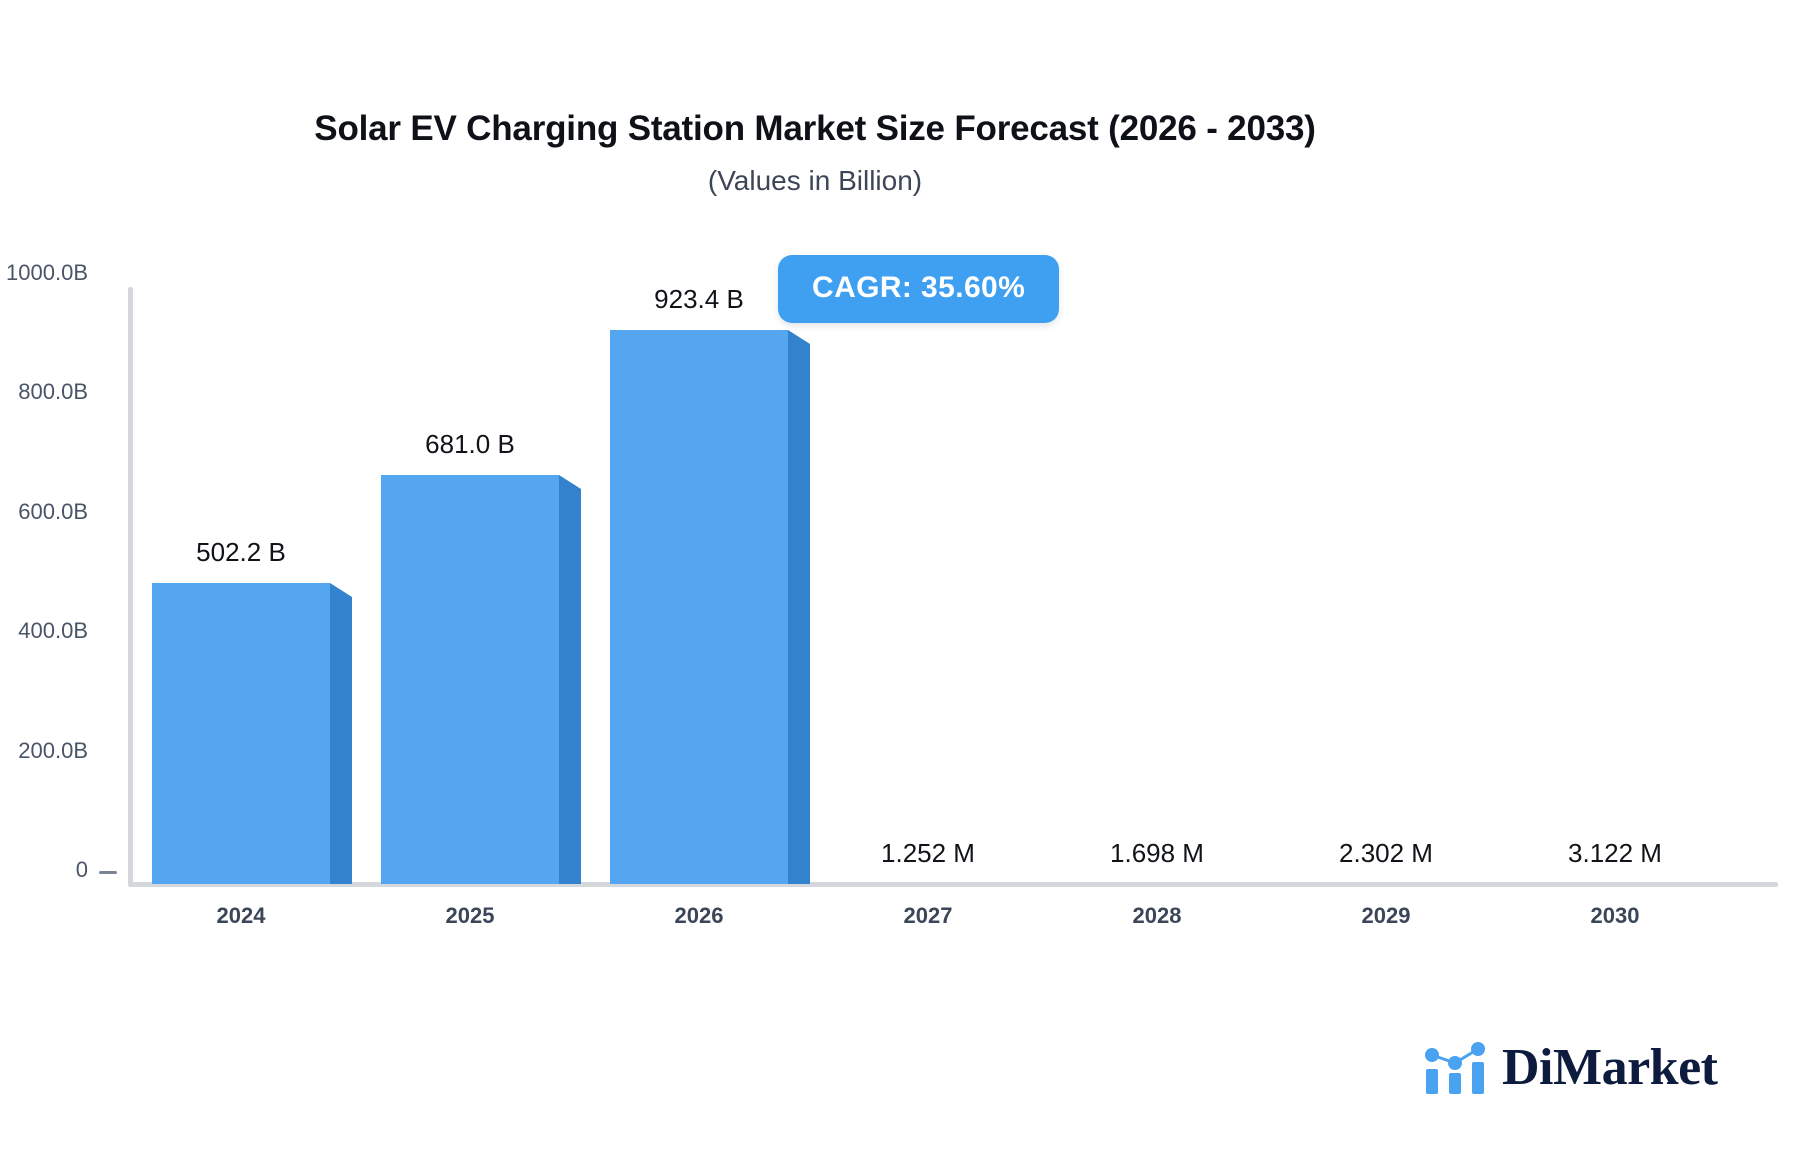 This screenshot has height=1156, width=1800. I want to click on bar-value-label-2024: 502.2 B, so click(241, 552).